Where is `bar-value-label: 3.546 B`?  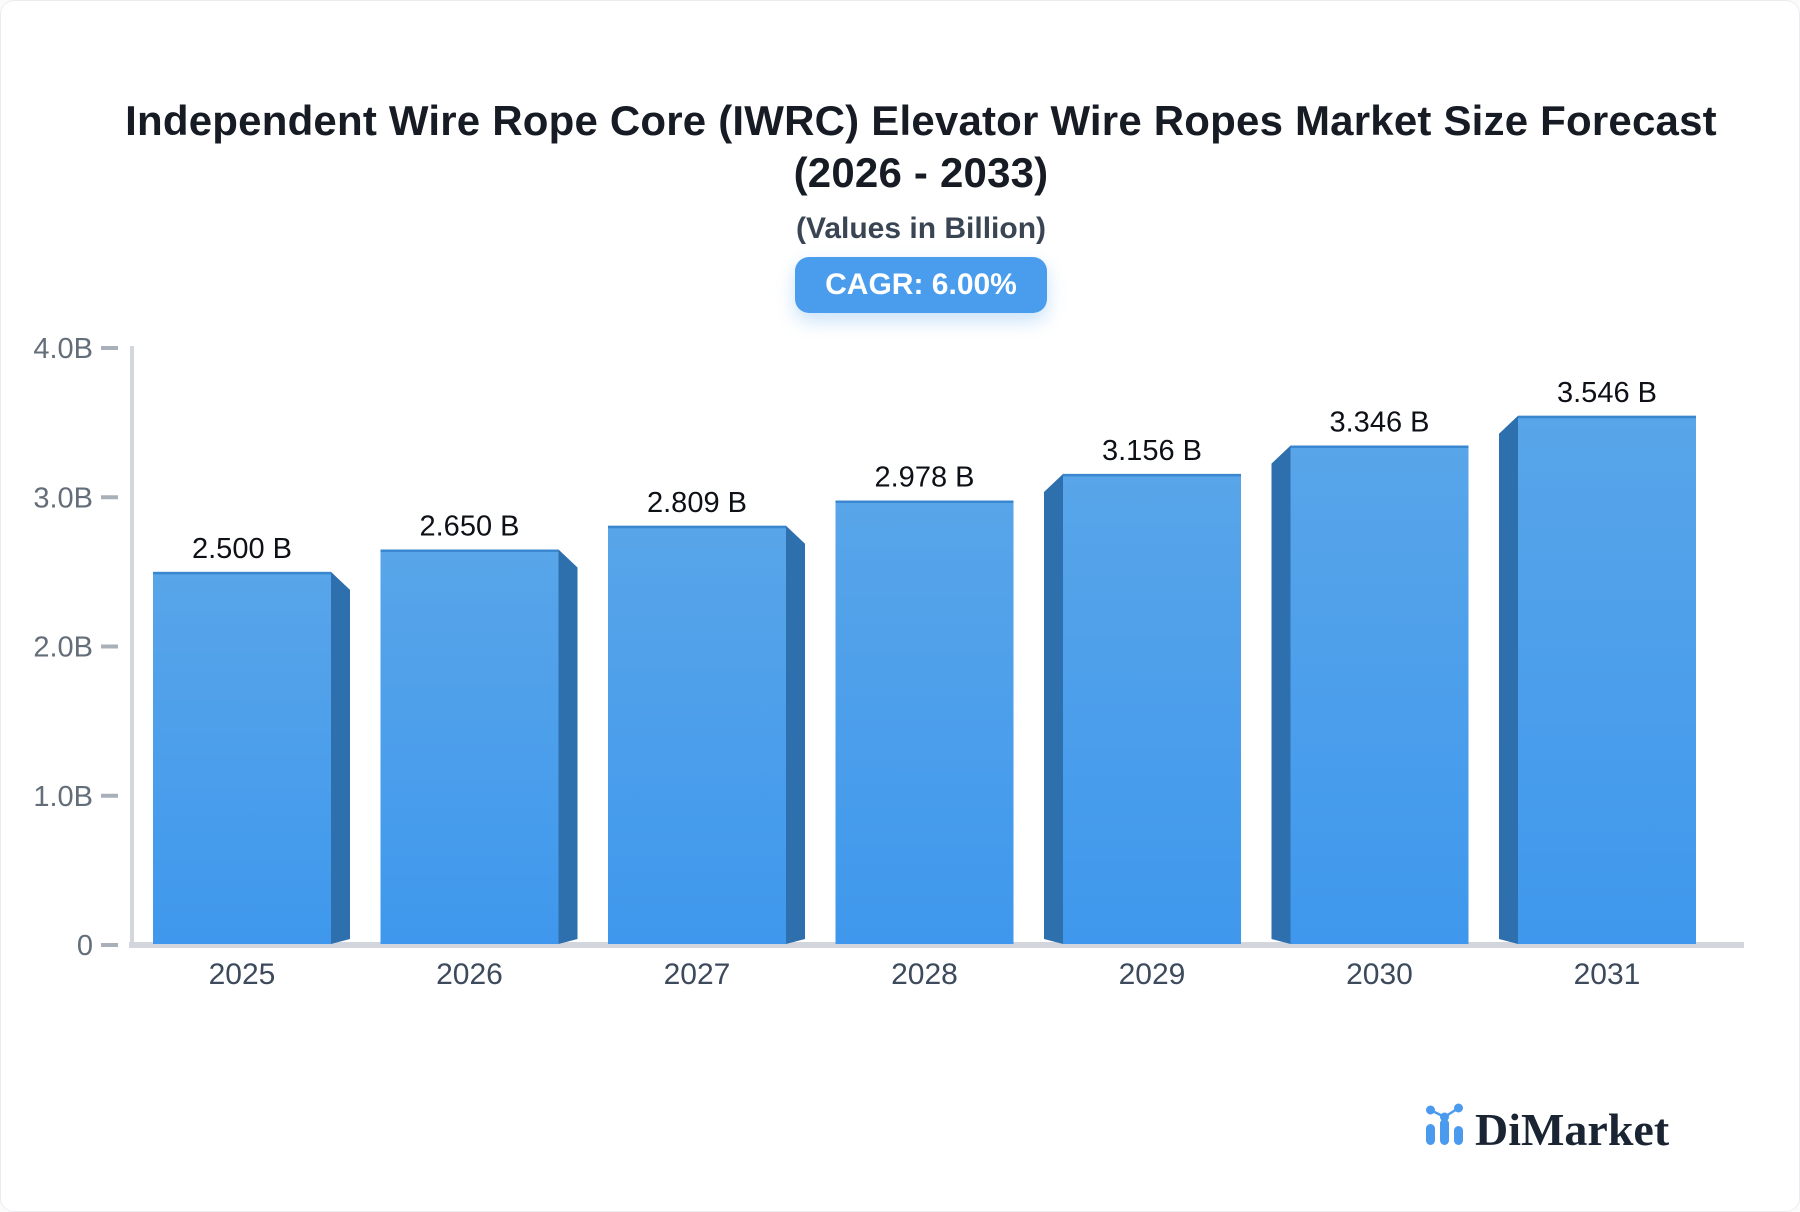 bar-value-label: 3.546 B is located at coordinates (1607, 393).